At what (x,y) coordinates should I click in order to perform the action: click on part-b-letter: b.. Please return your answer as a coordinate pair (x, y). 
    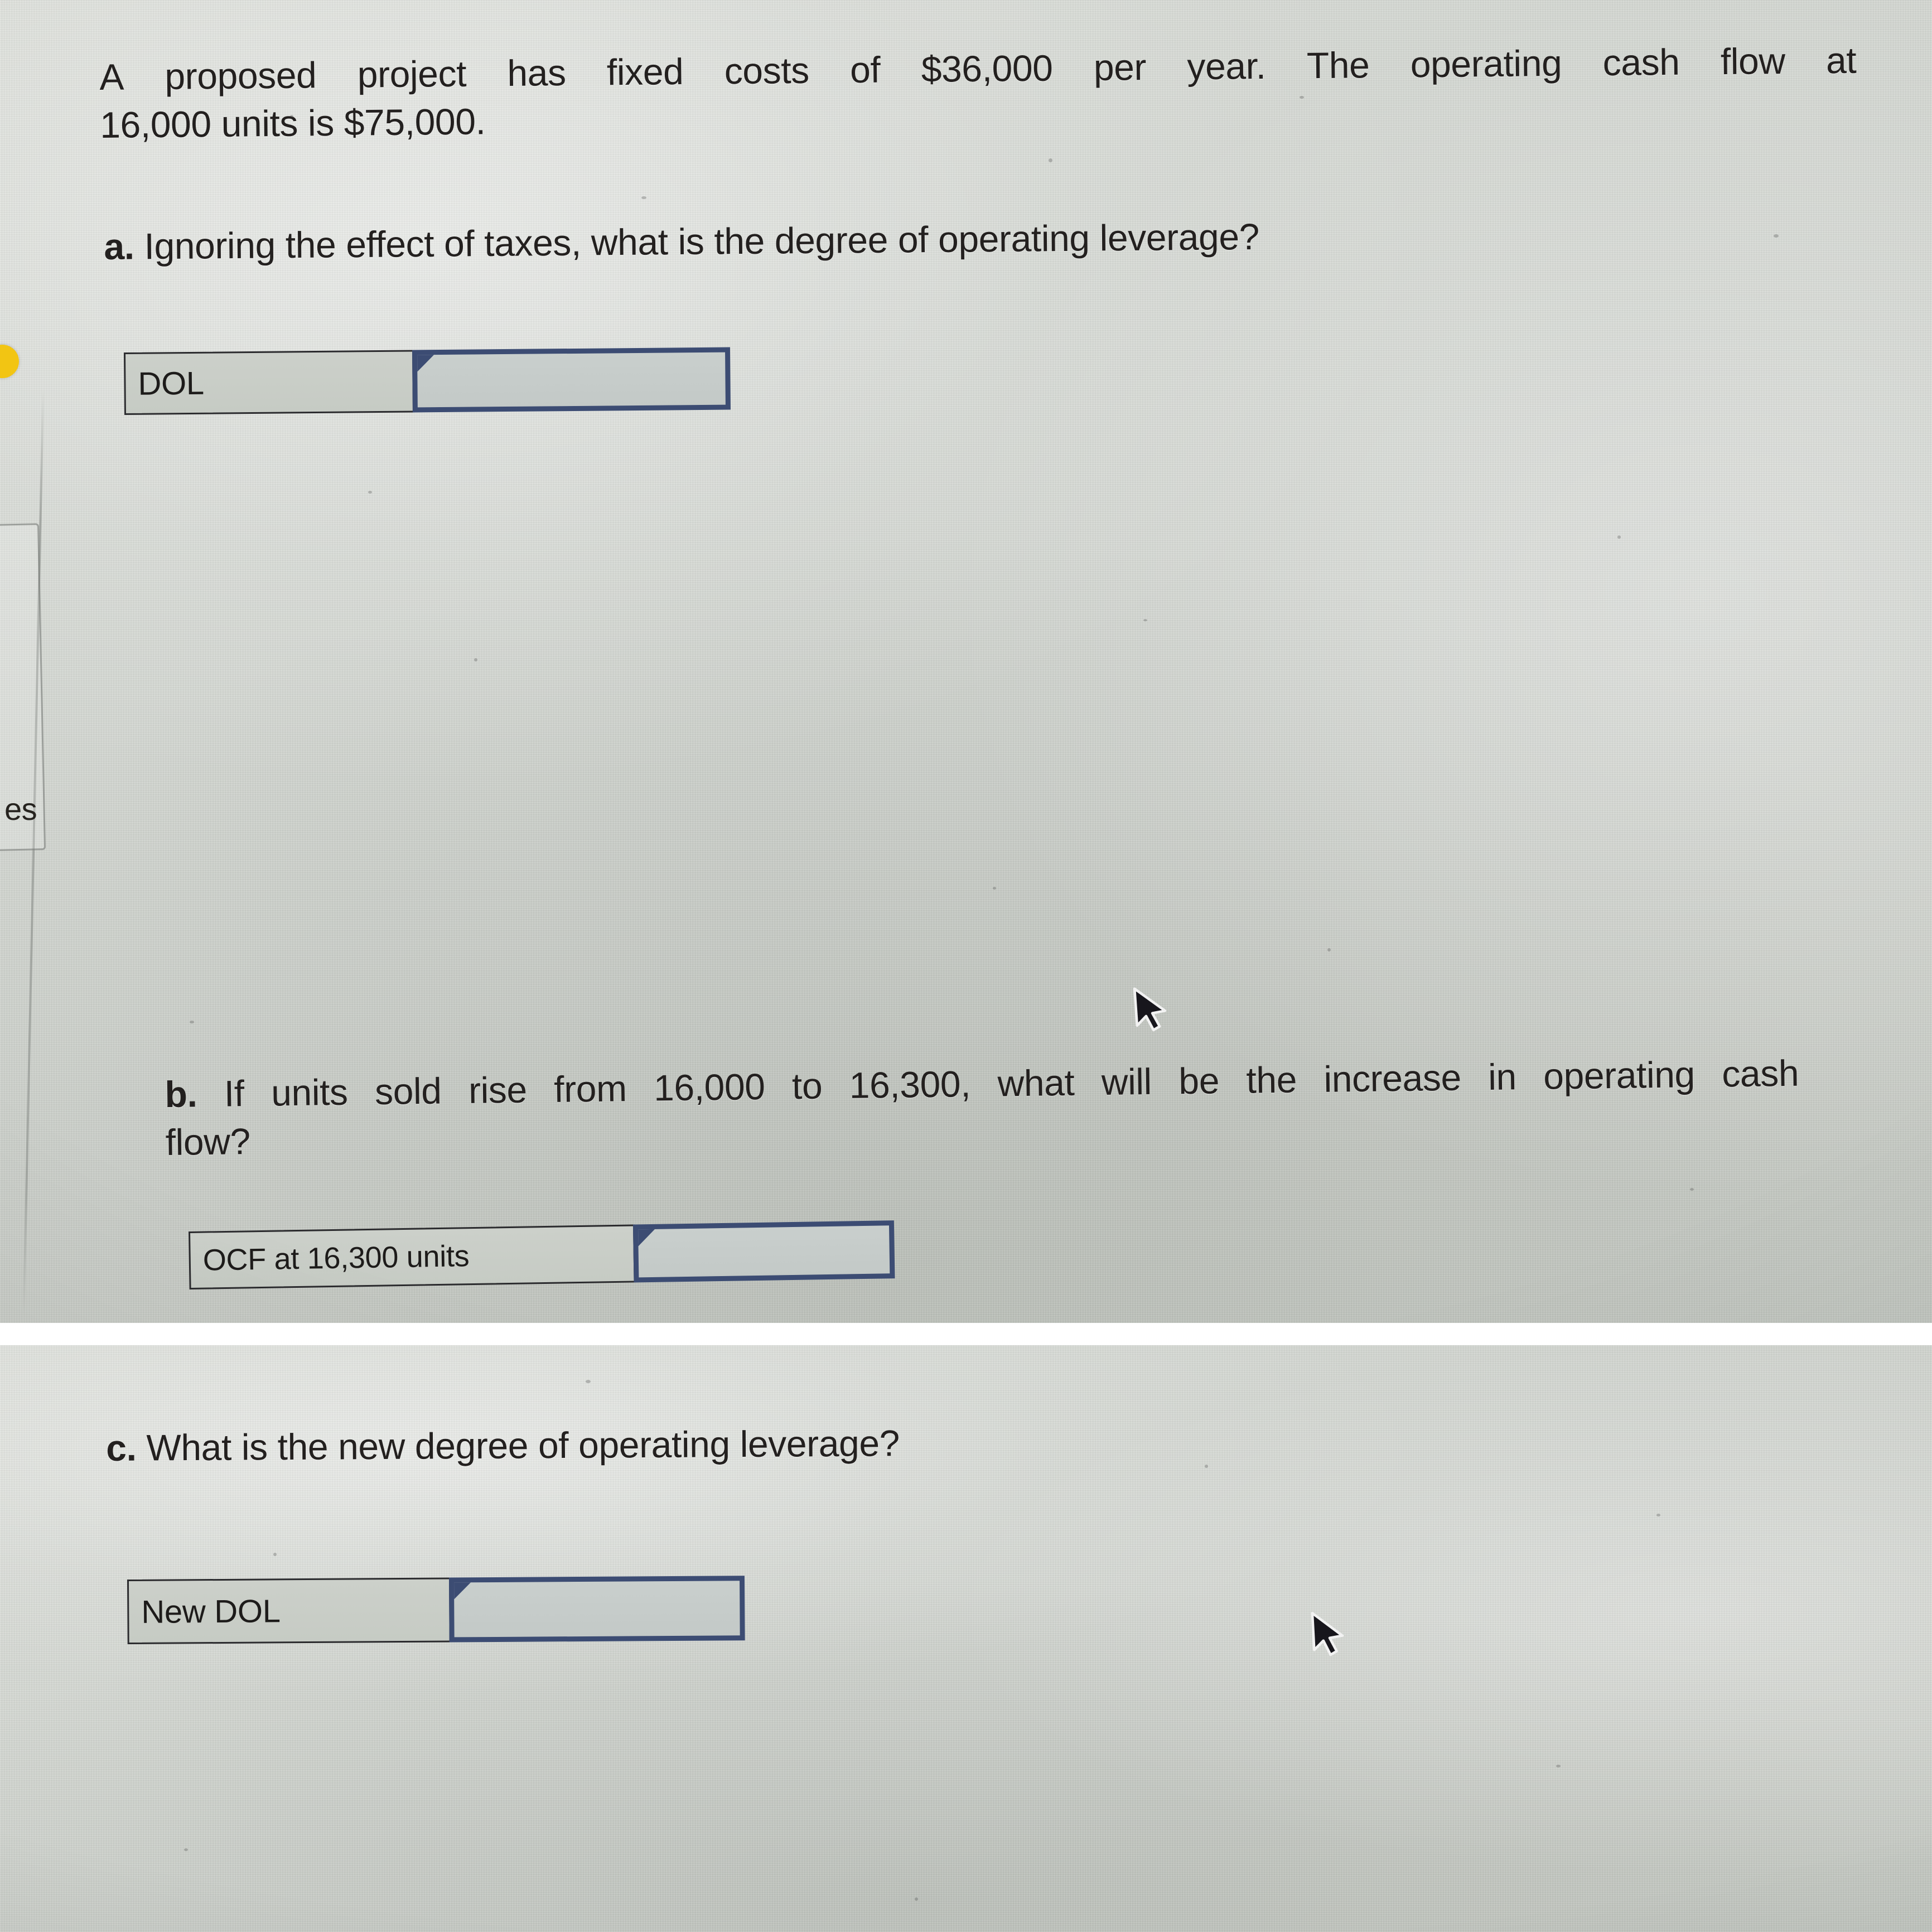
    Looking at the image, I should click on (181, 1094).